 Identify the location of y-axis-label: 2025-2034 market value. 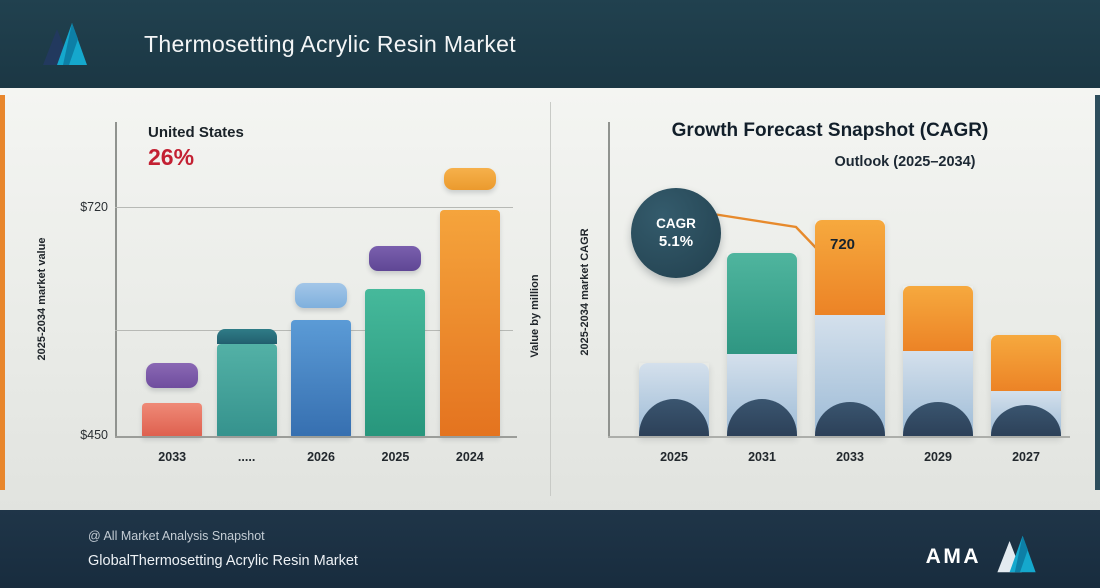
(42, 299).